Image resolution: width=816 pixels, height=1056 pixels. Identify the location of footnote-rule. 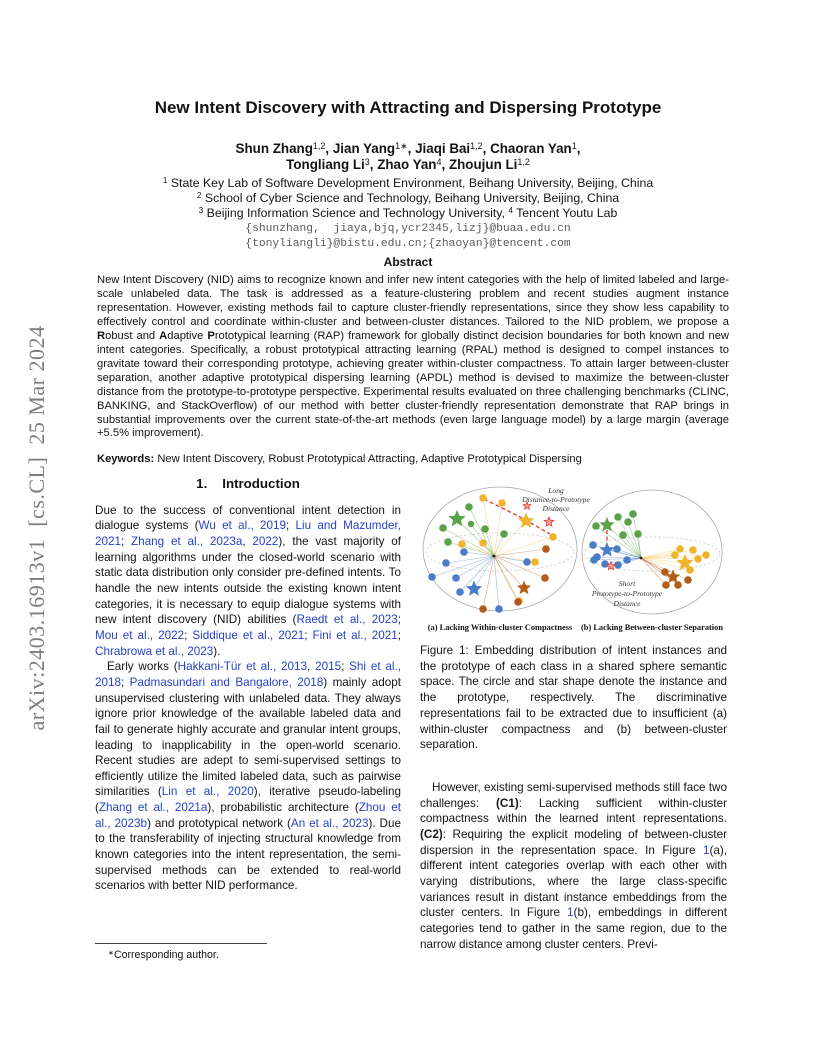
(181, 943).